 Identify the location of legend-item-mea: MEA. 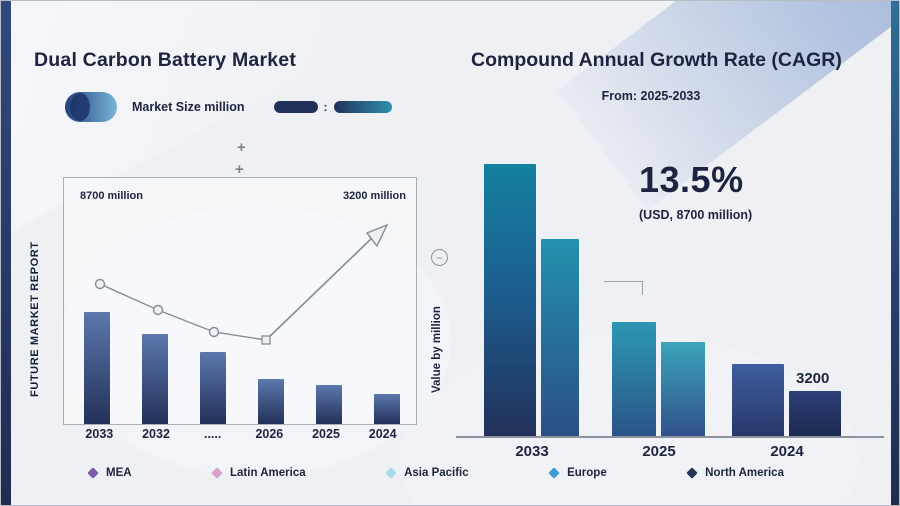
(109, 473).